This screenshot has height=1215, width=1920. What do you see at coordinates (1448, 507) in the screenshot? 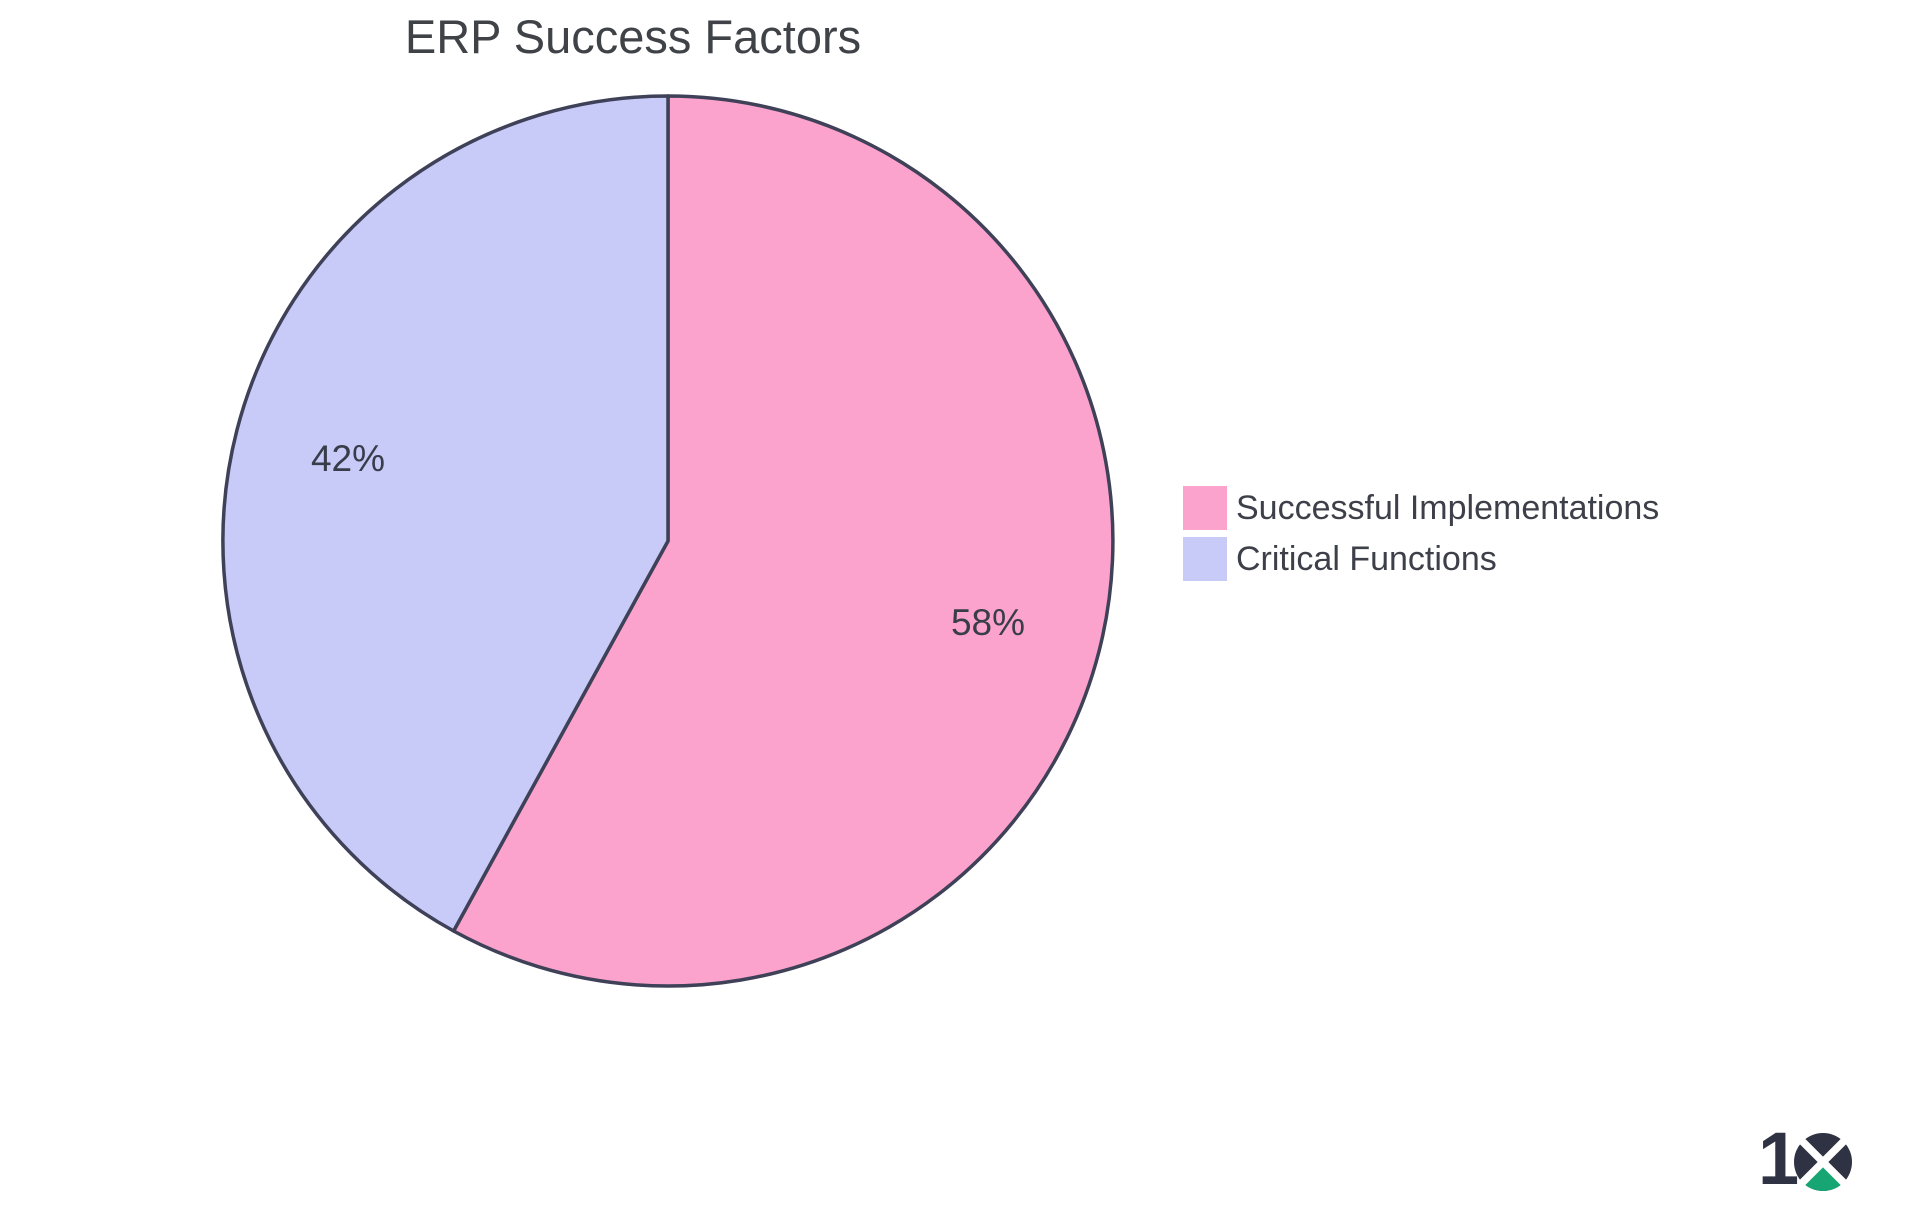
I see `legend-label: Successful Implementations` at bounding box center [1448, 507].